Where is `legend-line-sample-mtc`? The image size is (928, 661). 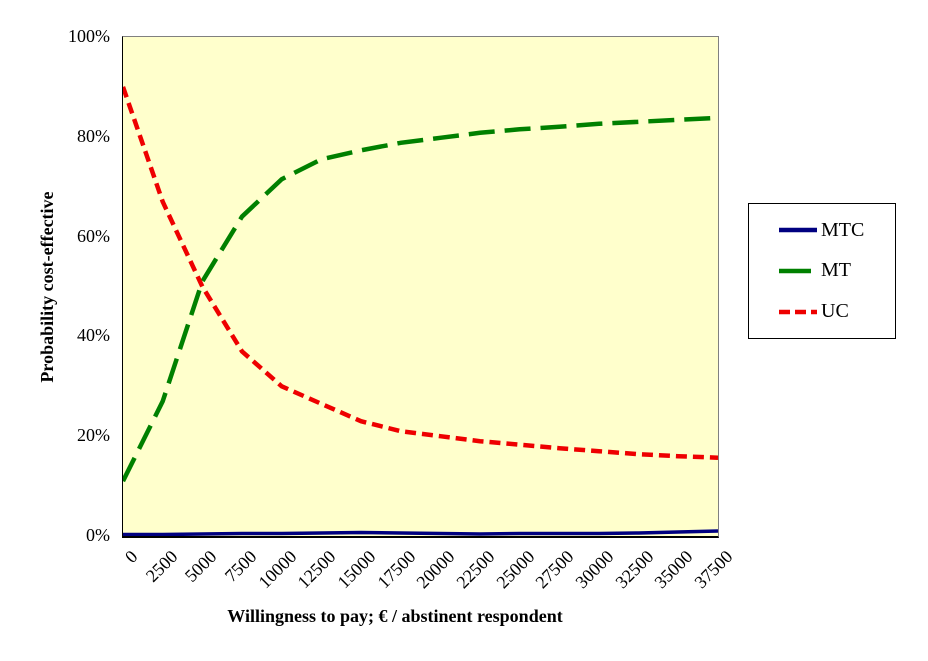
legend-line-sample-mtc is located at coordinates (798, 230).